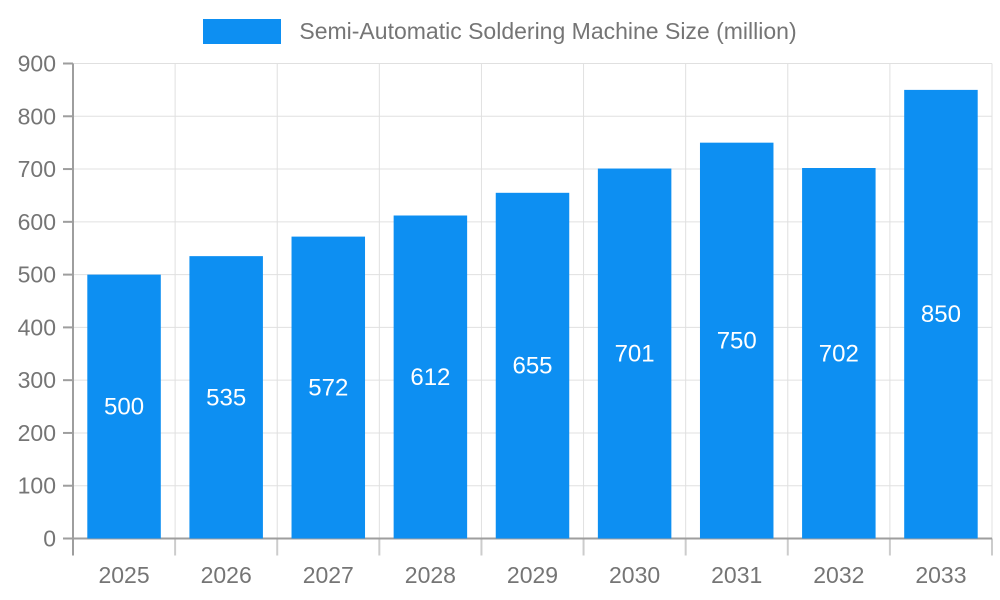 The width and height of the screenshot is (1000, 600). I want to click on x-axis-label: 2032, so click(838, 575).